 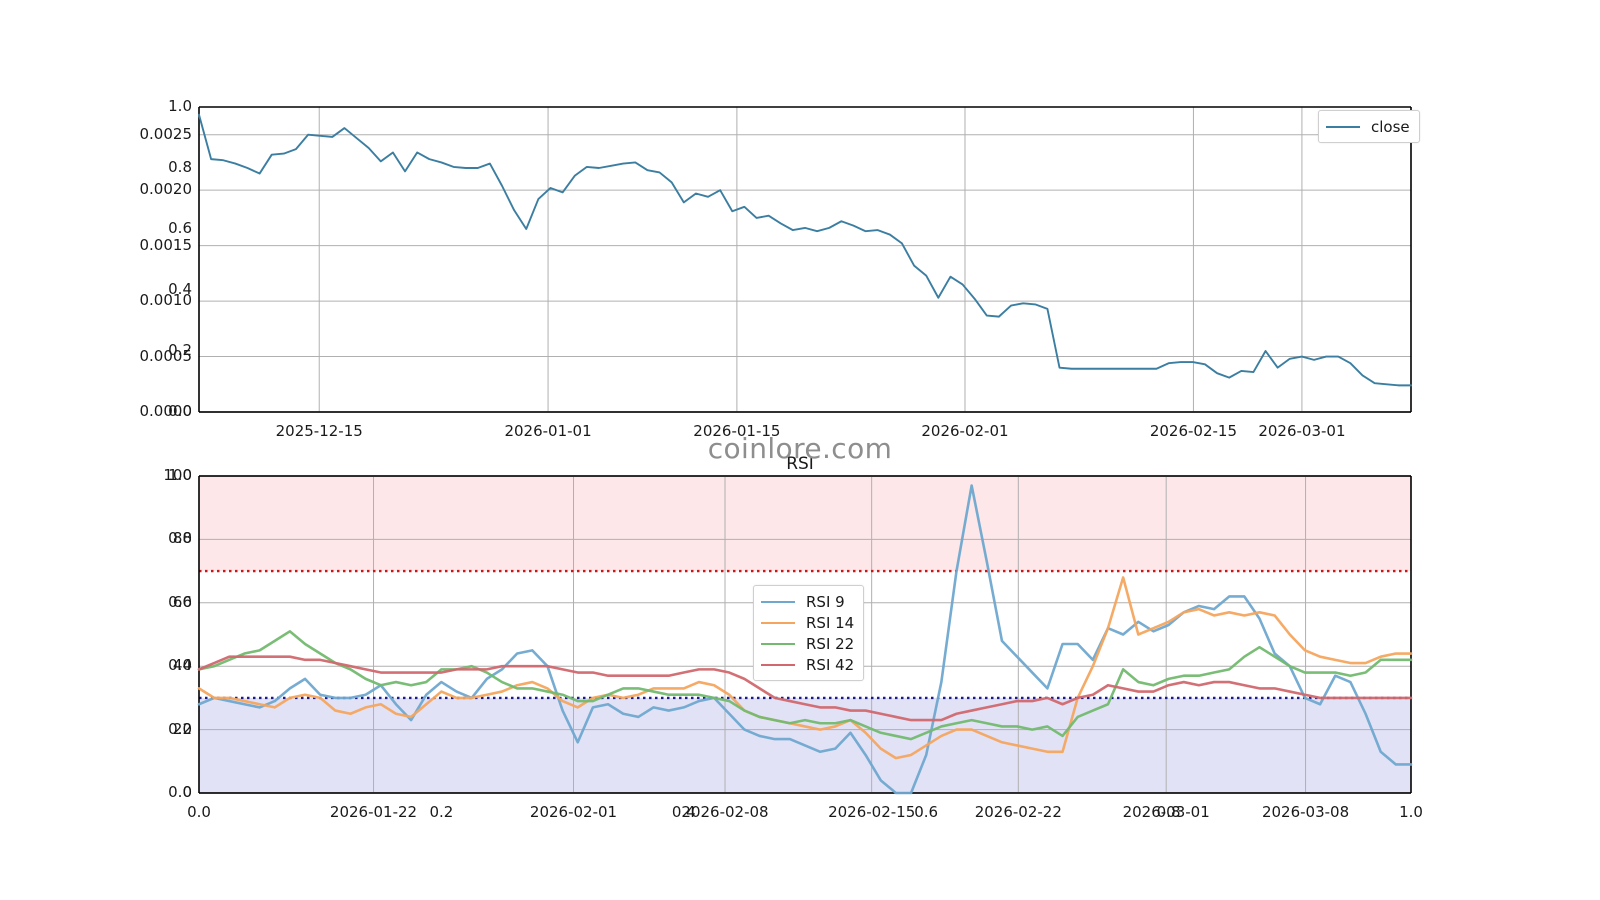 I want to click on price-x-tick-label: 2026-02-01, so click(x=965, y=431).